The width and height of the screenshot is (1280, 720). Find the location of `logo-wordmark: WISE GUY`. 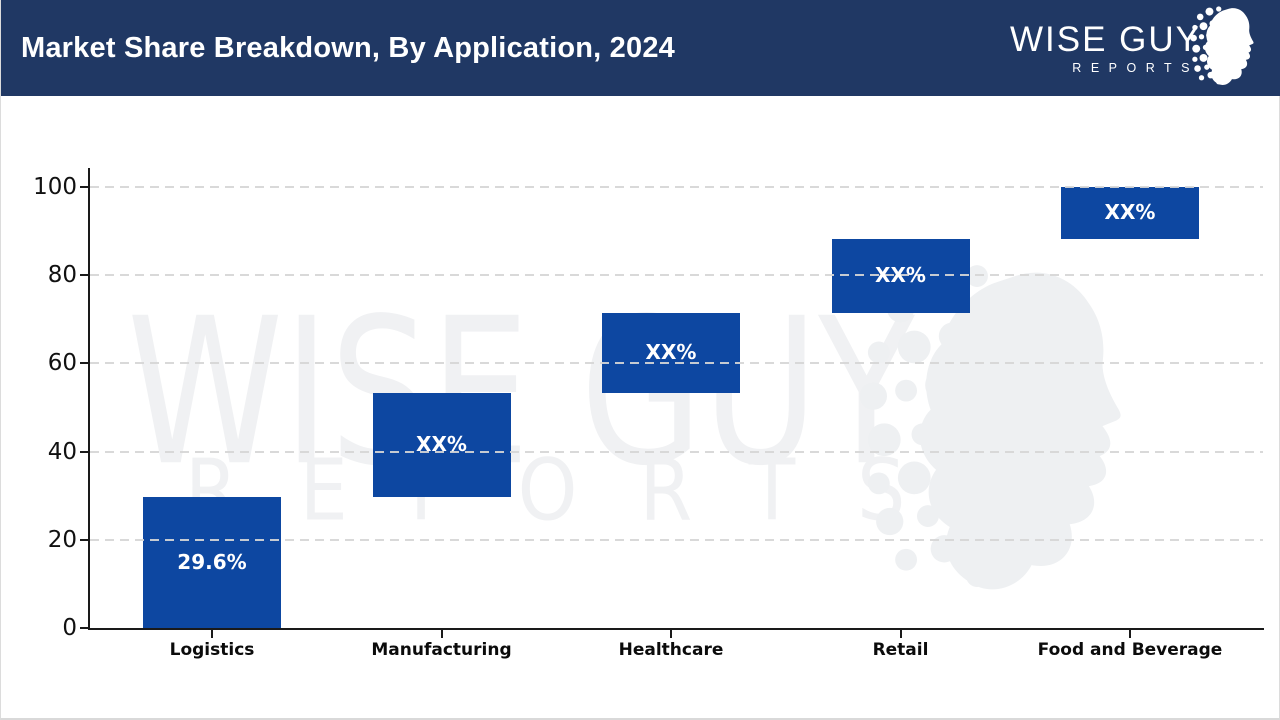

logo-wordmark: WISE GUY is located at coordinates (1105, 39).